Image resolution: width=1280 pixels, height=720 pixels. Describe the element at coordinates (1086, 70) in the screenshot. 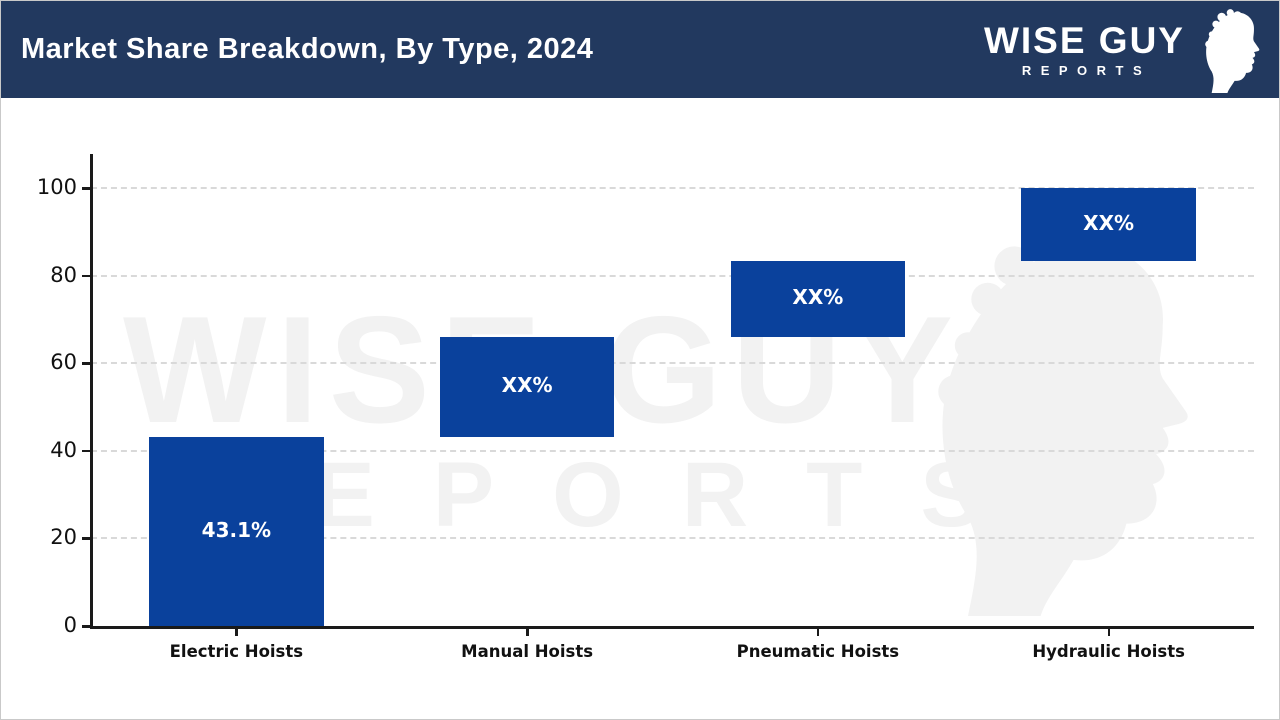

I see `logo-subtitle-text: REPORTS` at that location.